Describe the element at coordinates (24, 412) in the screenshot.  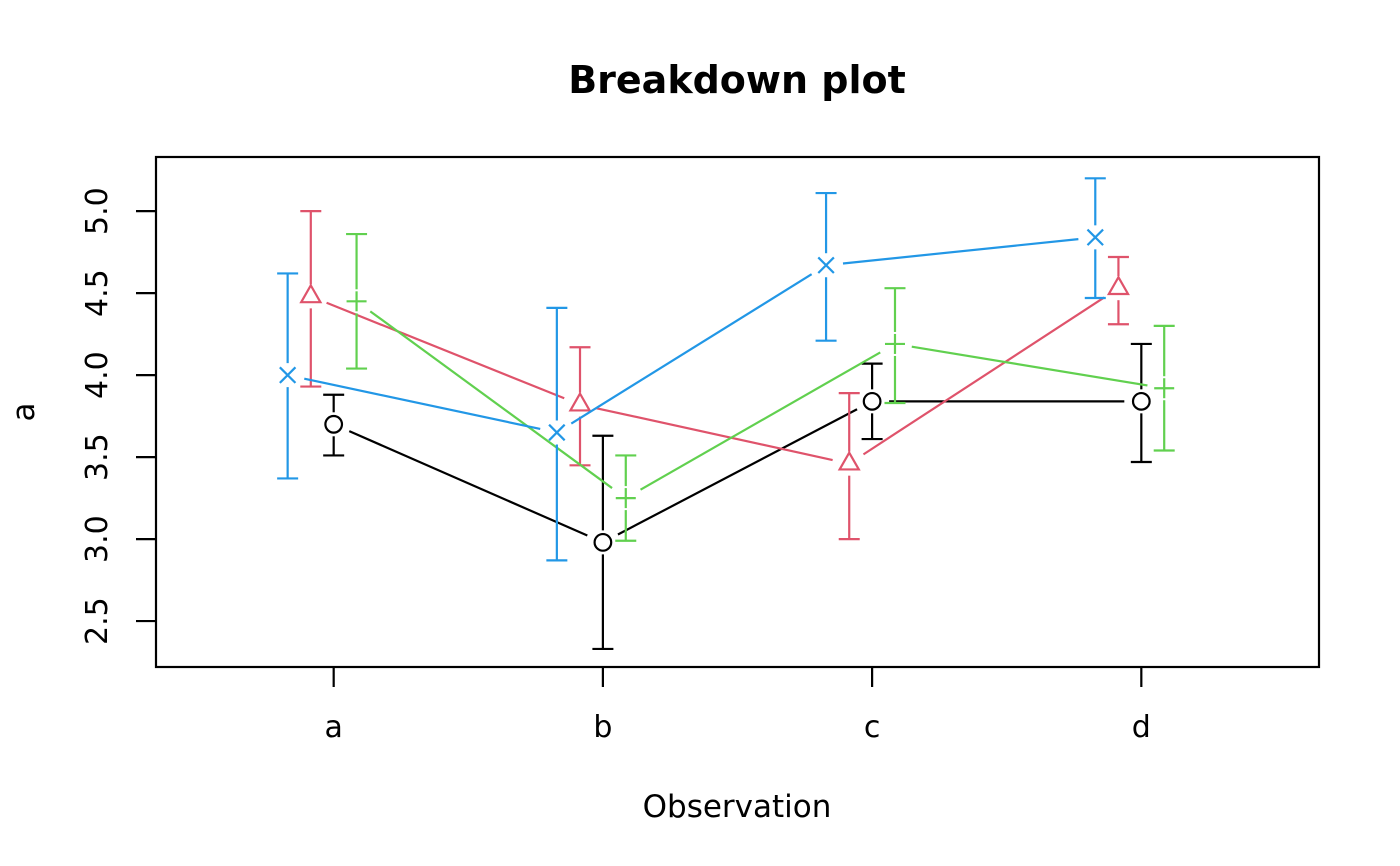
I see `y-axis-label: a` at that location.